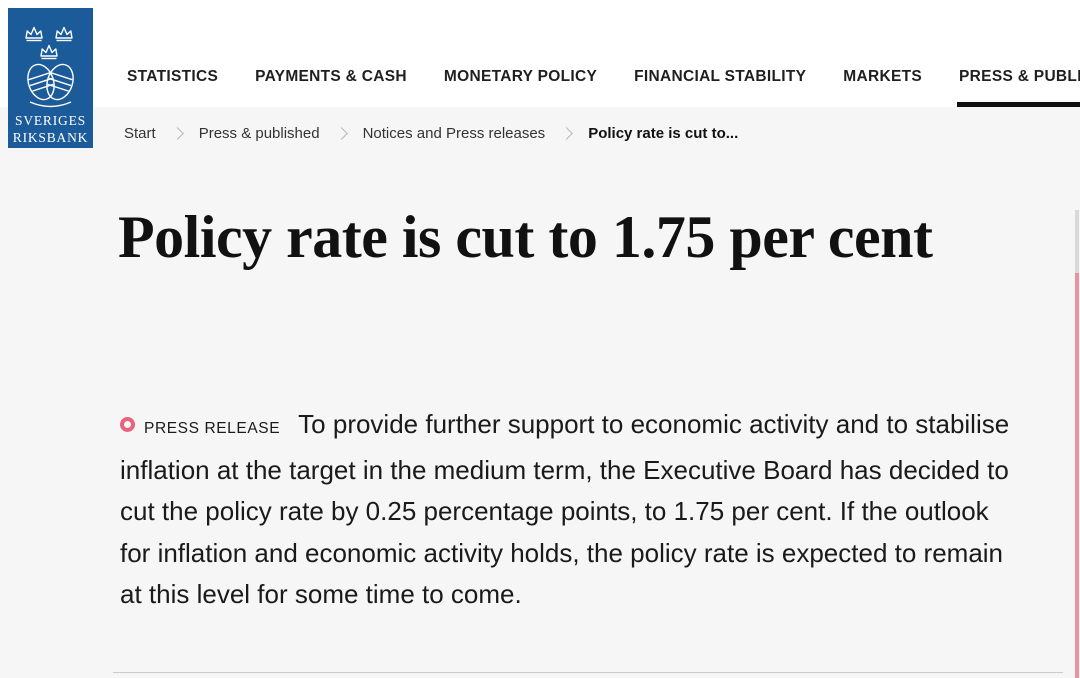 The width and height of the screenshot is (1080, 678). What do you see at coordinates (173, 76) in the screenshot?
I see `nav-item-statistics: STATISTICS` at bounding box center [173, 76].